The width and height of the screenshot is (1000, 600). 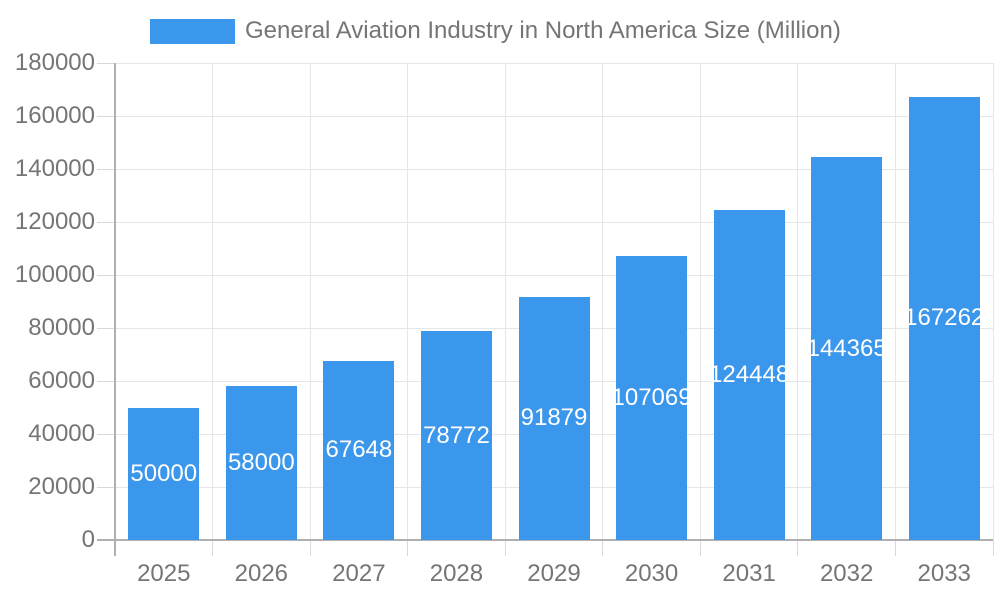 I want to click on bar-value-label: 144365, so click(x=846, y=348).